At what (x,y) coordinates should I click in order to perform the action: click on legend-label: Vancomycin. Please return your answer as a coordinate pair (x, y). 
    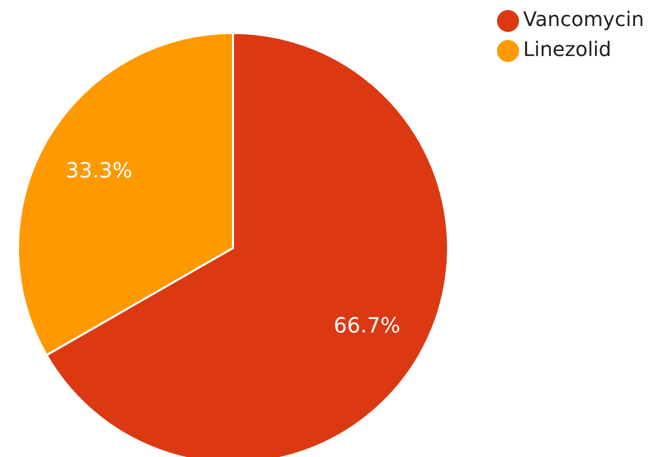
    Looking at the image, I should click on (583, 19).